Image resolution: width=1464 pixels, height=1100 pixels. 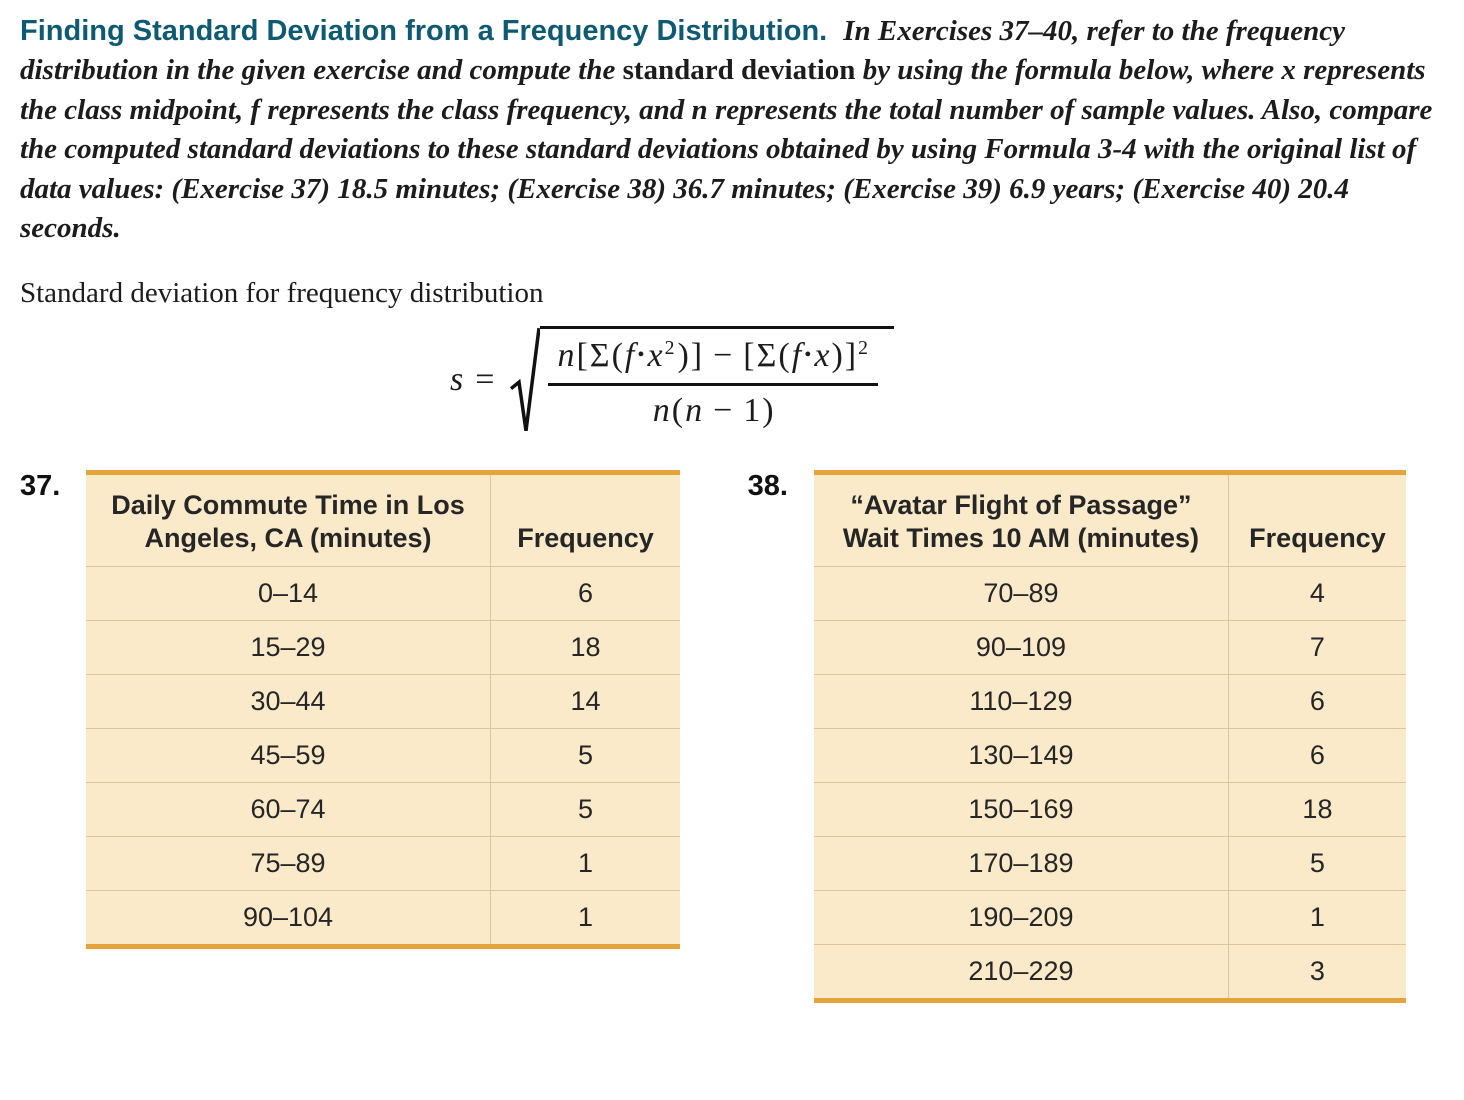 I want to click on square-root: n[Σ(f •x 2)] − [Σ(f •x)] 2 n(n −1), so click(x=702, y=379).